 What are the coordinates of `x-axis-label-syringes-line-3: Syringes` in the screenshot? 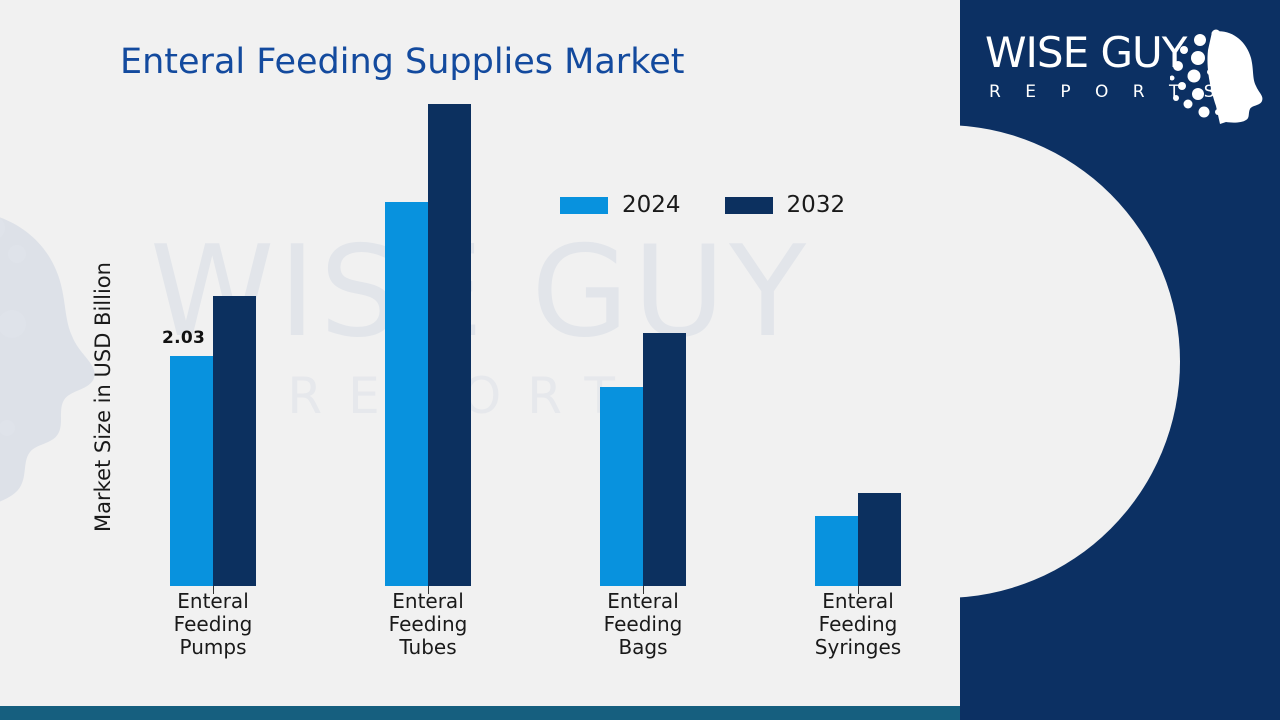 It's located at (858, 647).